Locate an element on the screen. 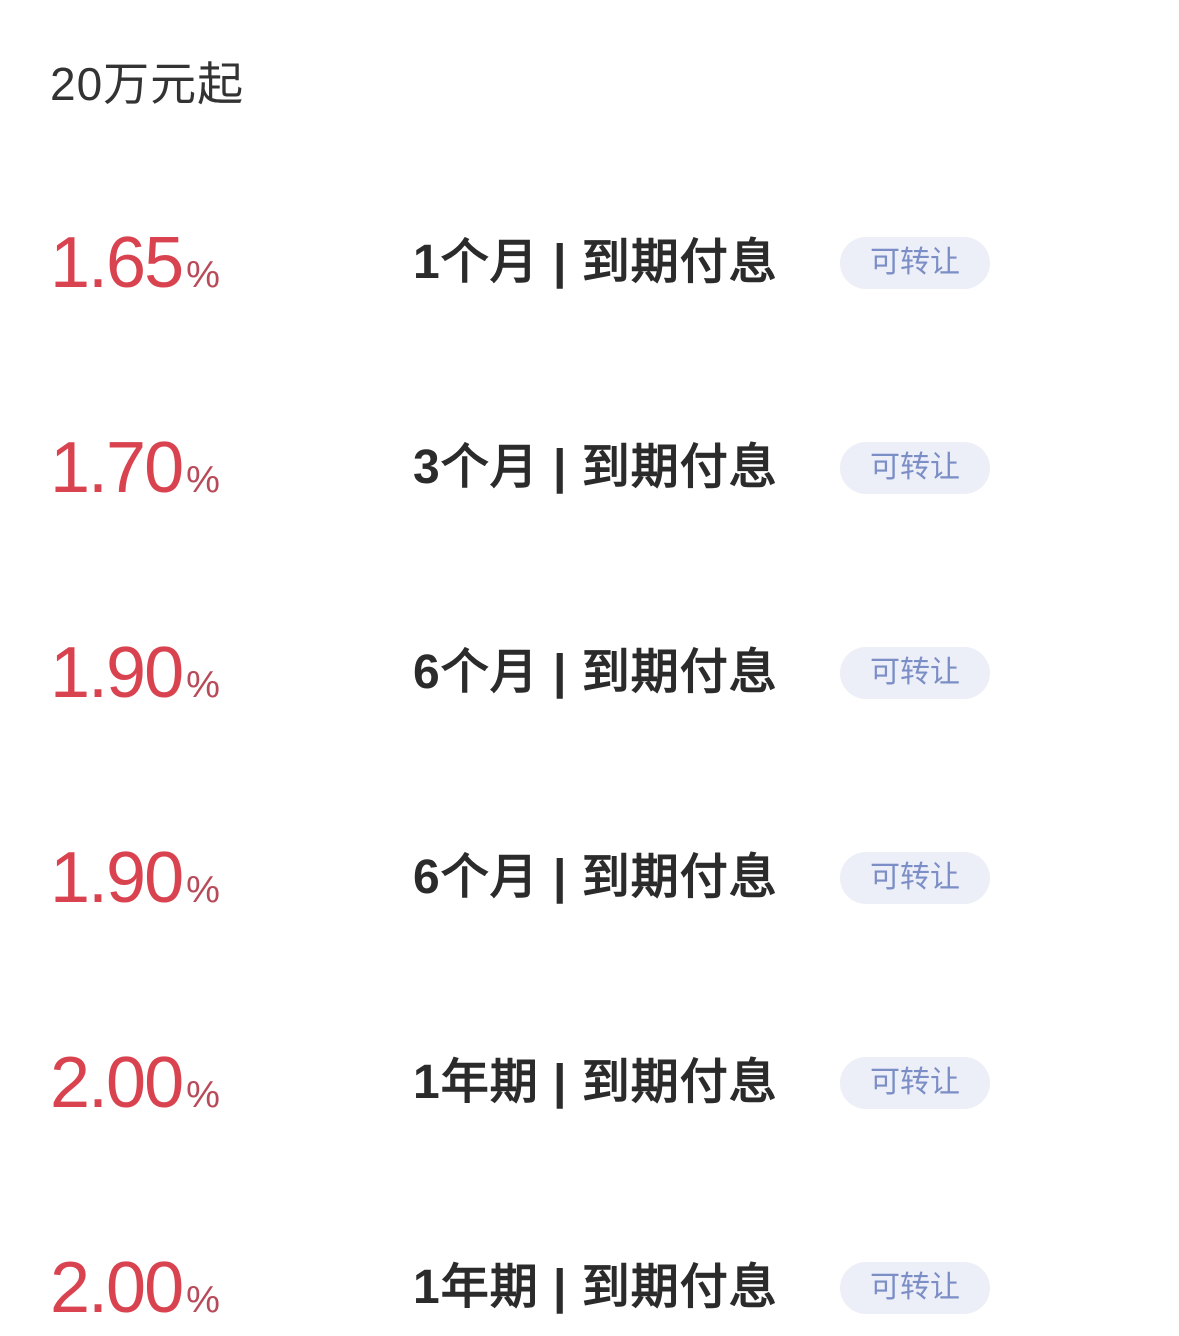  page-title: 20万元起 is located at coordinates (147, 84).